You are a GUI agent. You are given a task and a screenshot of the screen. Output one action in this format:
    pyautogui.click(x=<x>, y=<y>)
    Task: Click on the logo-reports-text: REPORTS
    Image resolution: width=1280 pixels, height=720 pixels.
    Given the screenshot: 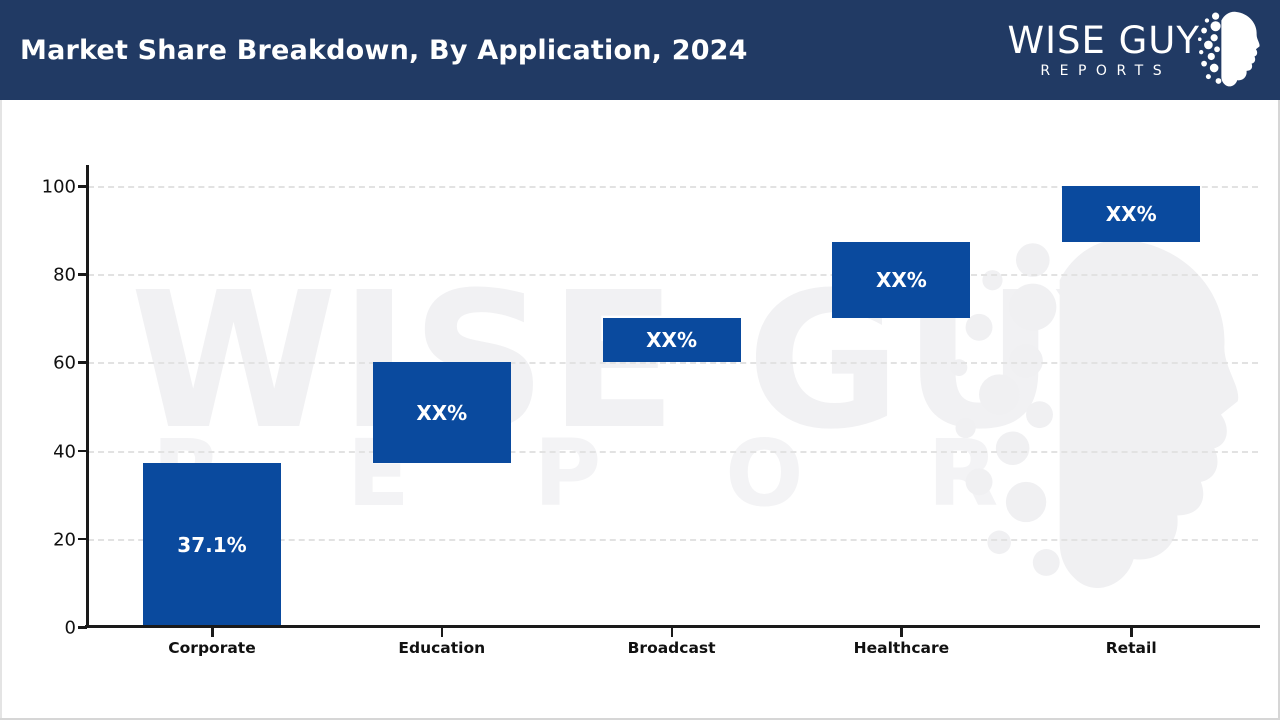 What is the action you would take?
    pyautogui.click(x=1106, y=70)
    